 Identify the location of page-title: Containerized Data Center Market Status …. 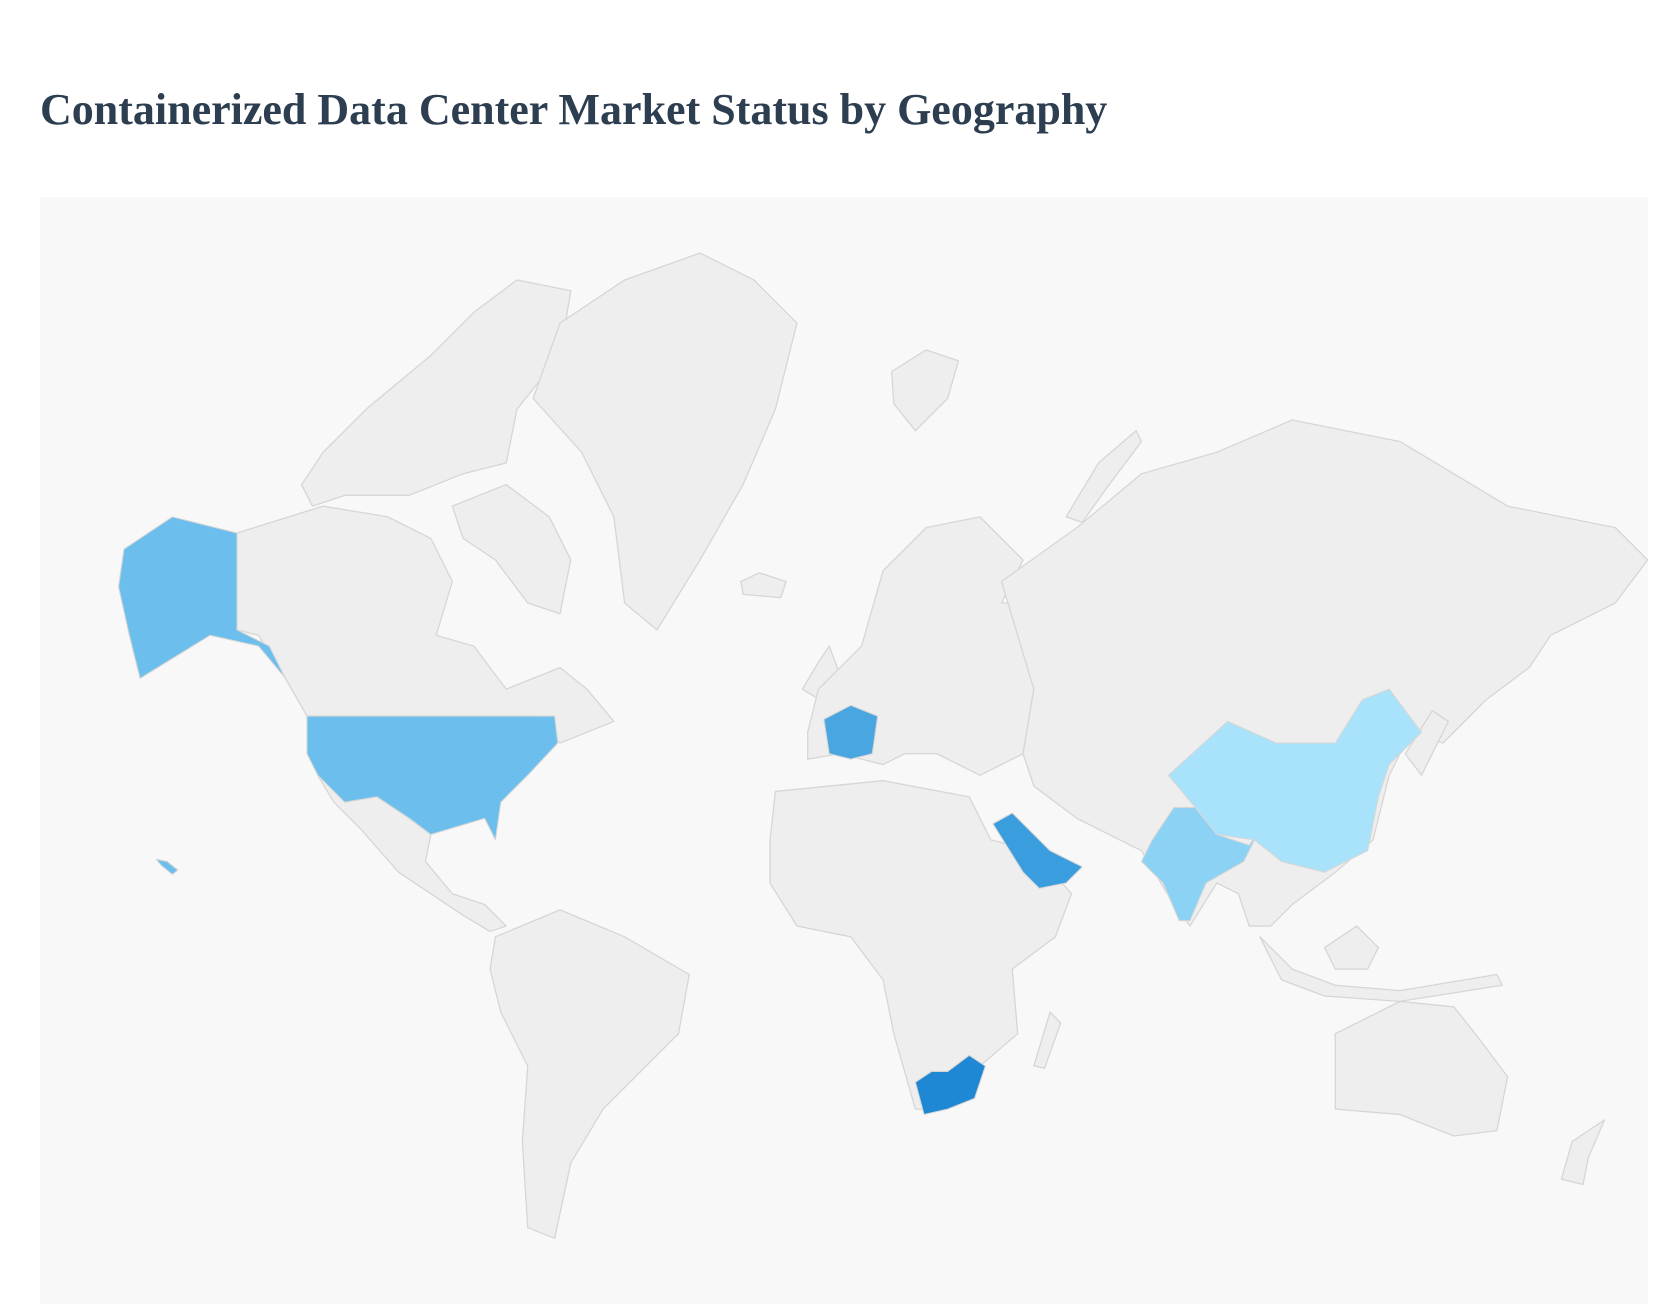
(574, 109).